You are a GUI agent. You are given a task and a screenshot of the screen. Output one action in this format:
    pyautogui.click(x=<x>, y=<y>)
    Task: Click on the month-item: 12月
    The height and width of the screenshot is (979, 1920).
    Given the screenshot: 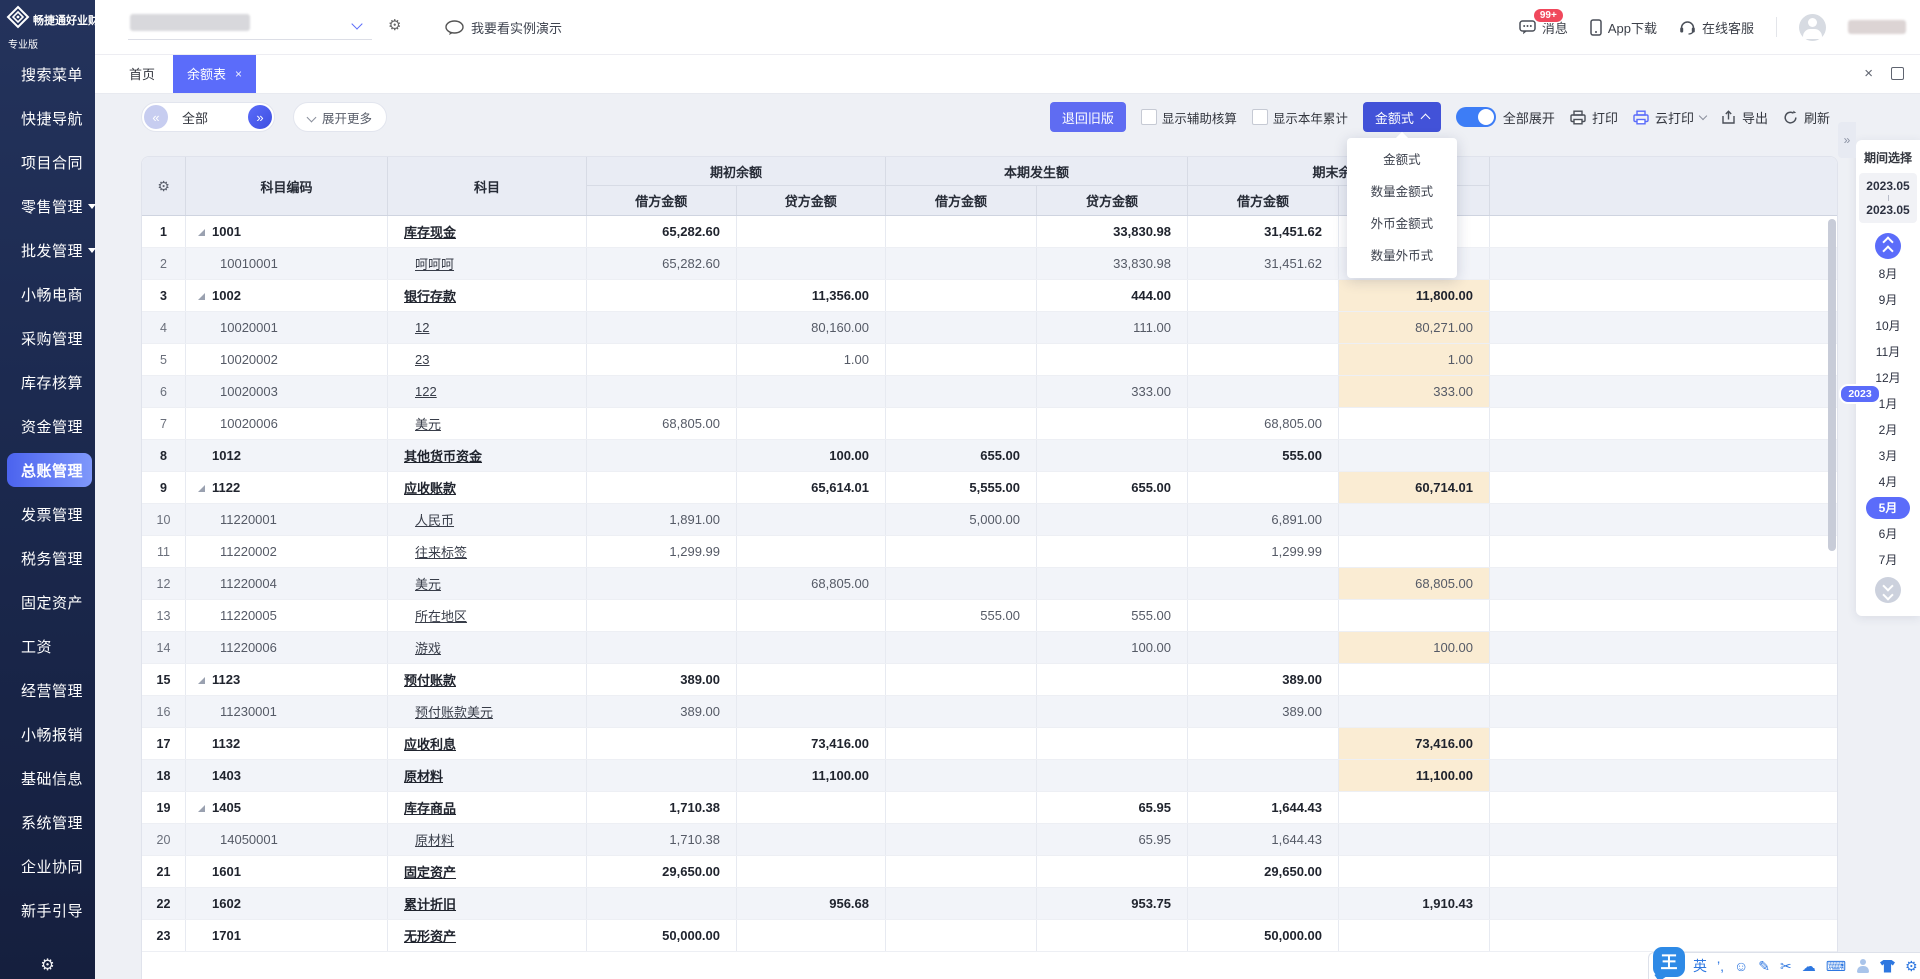 What is the action you would take?
    pyautogui.click(x=1888, y=378)
    